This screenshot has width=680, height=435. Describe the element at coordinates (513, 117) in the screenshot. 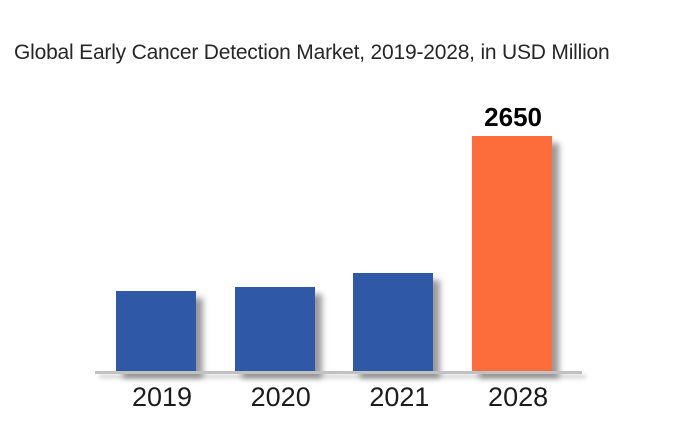

I see `data-label-2028: 2650` at that location.